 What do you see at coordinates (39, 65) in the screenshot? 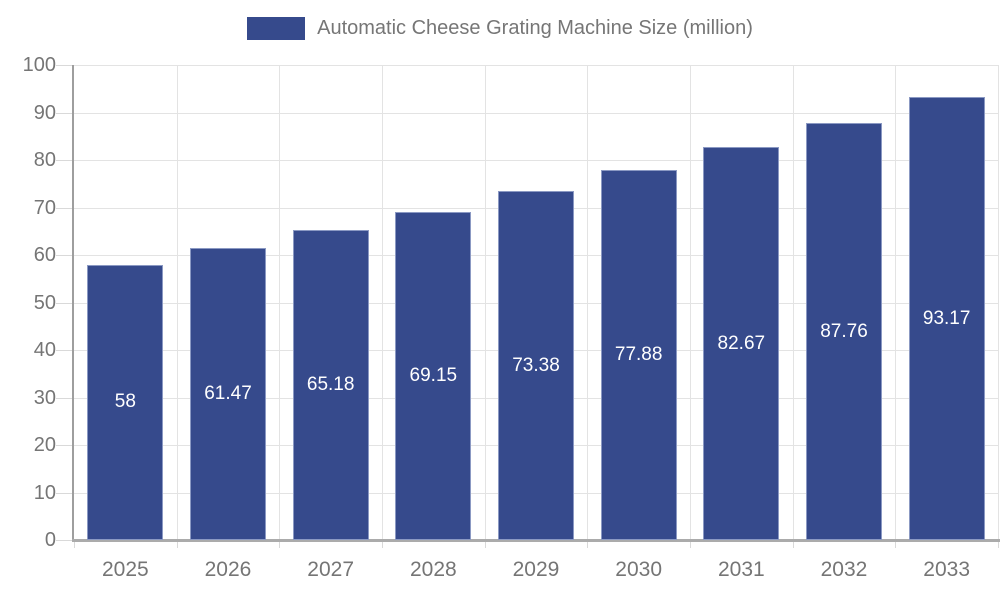
I see `y-axis-tick-label: 100` at bounding box center [39, 65].